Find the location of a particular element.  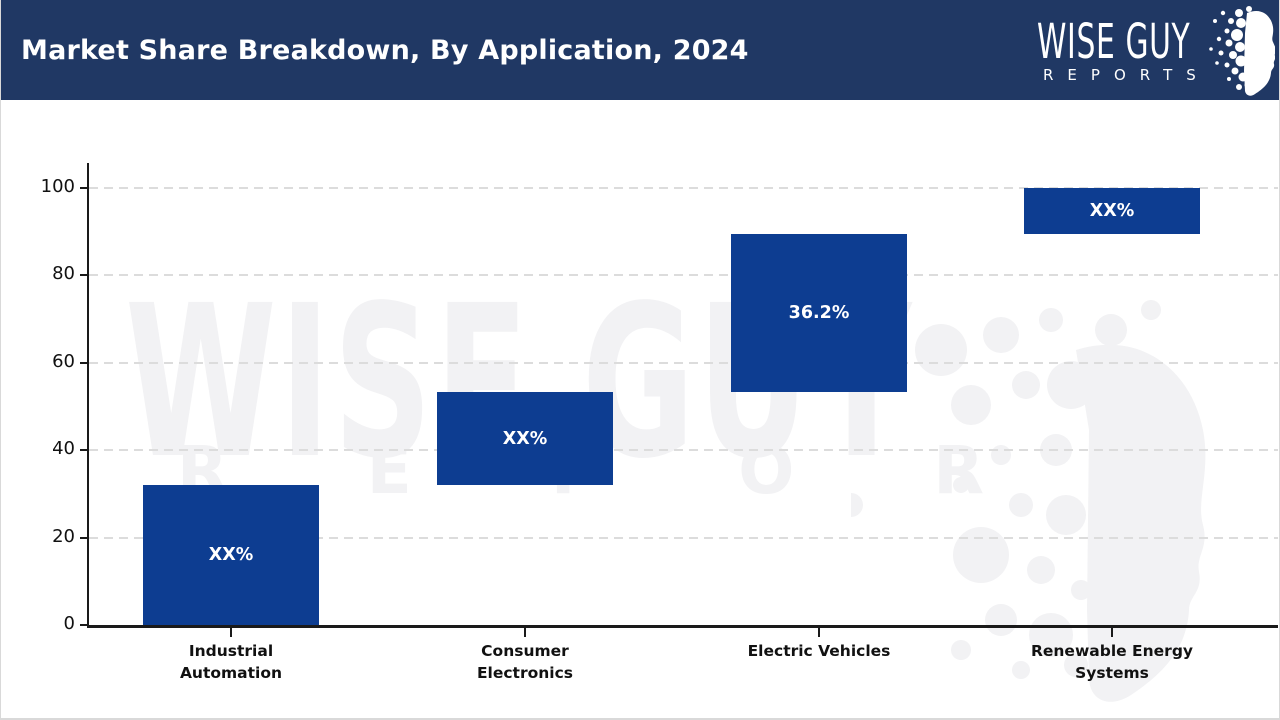

x-tick-label-line: Consumer is located at coordinates (525, 651).